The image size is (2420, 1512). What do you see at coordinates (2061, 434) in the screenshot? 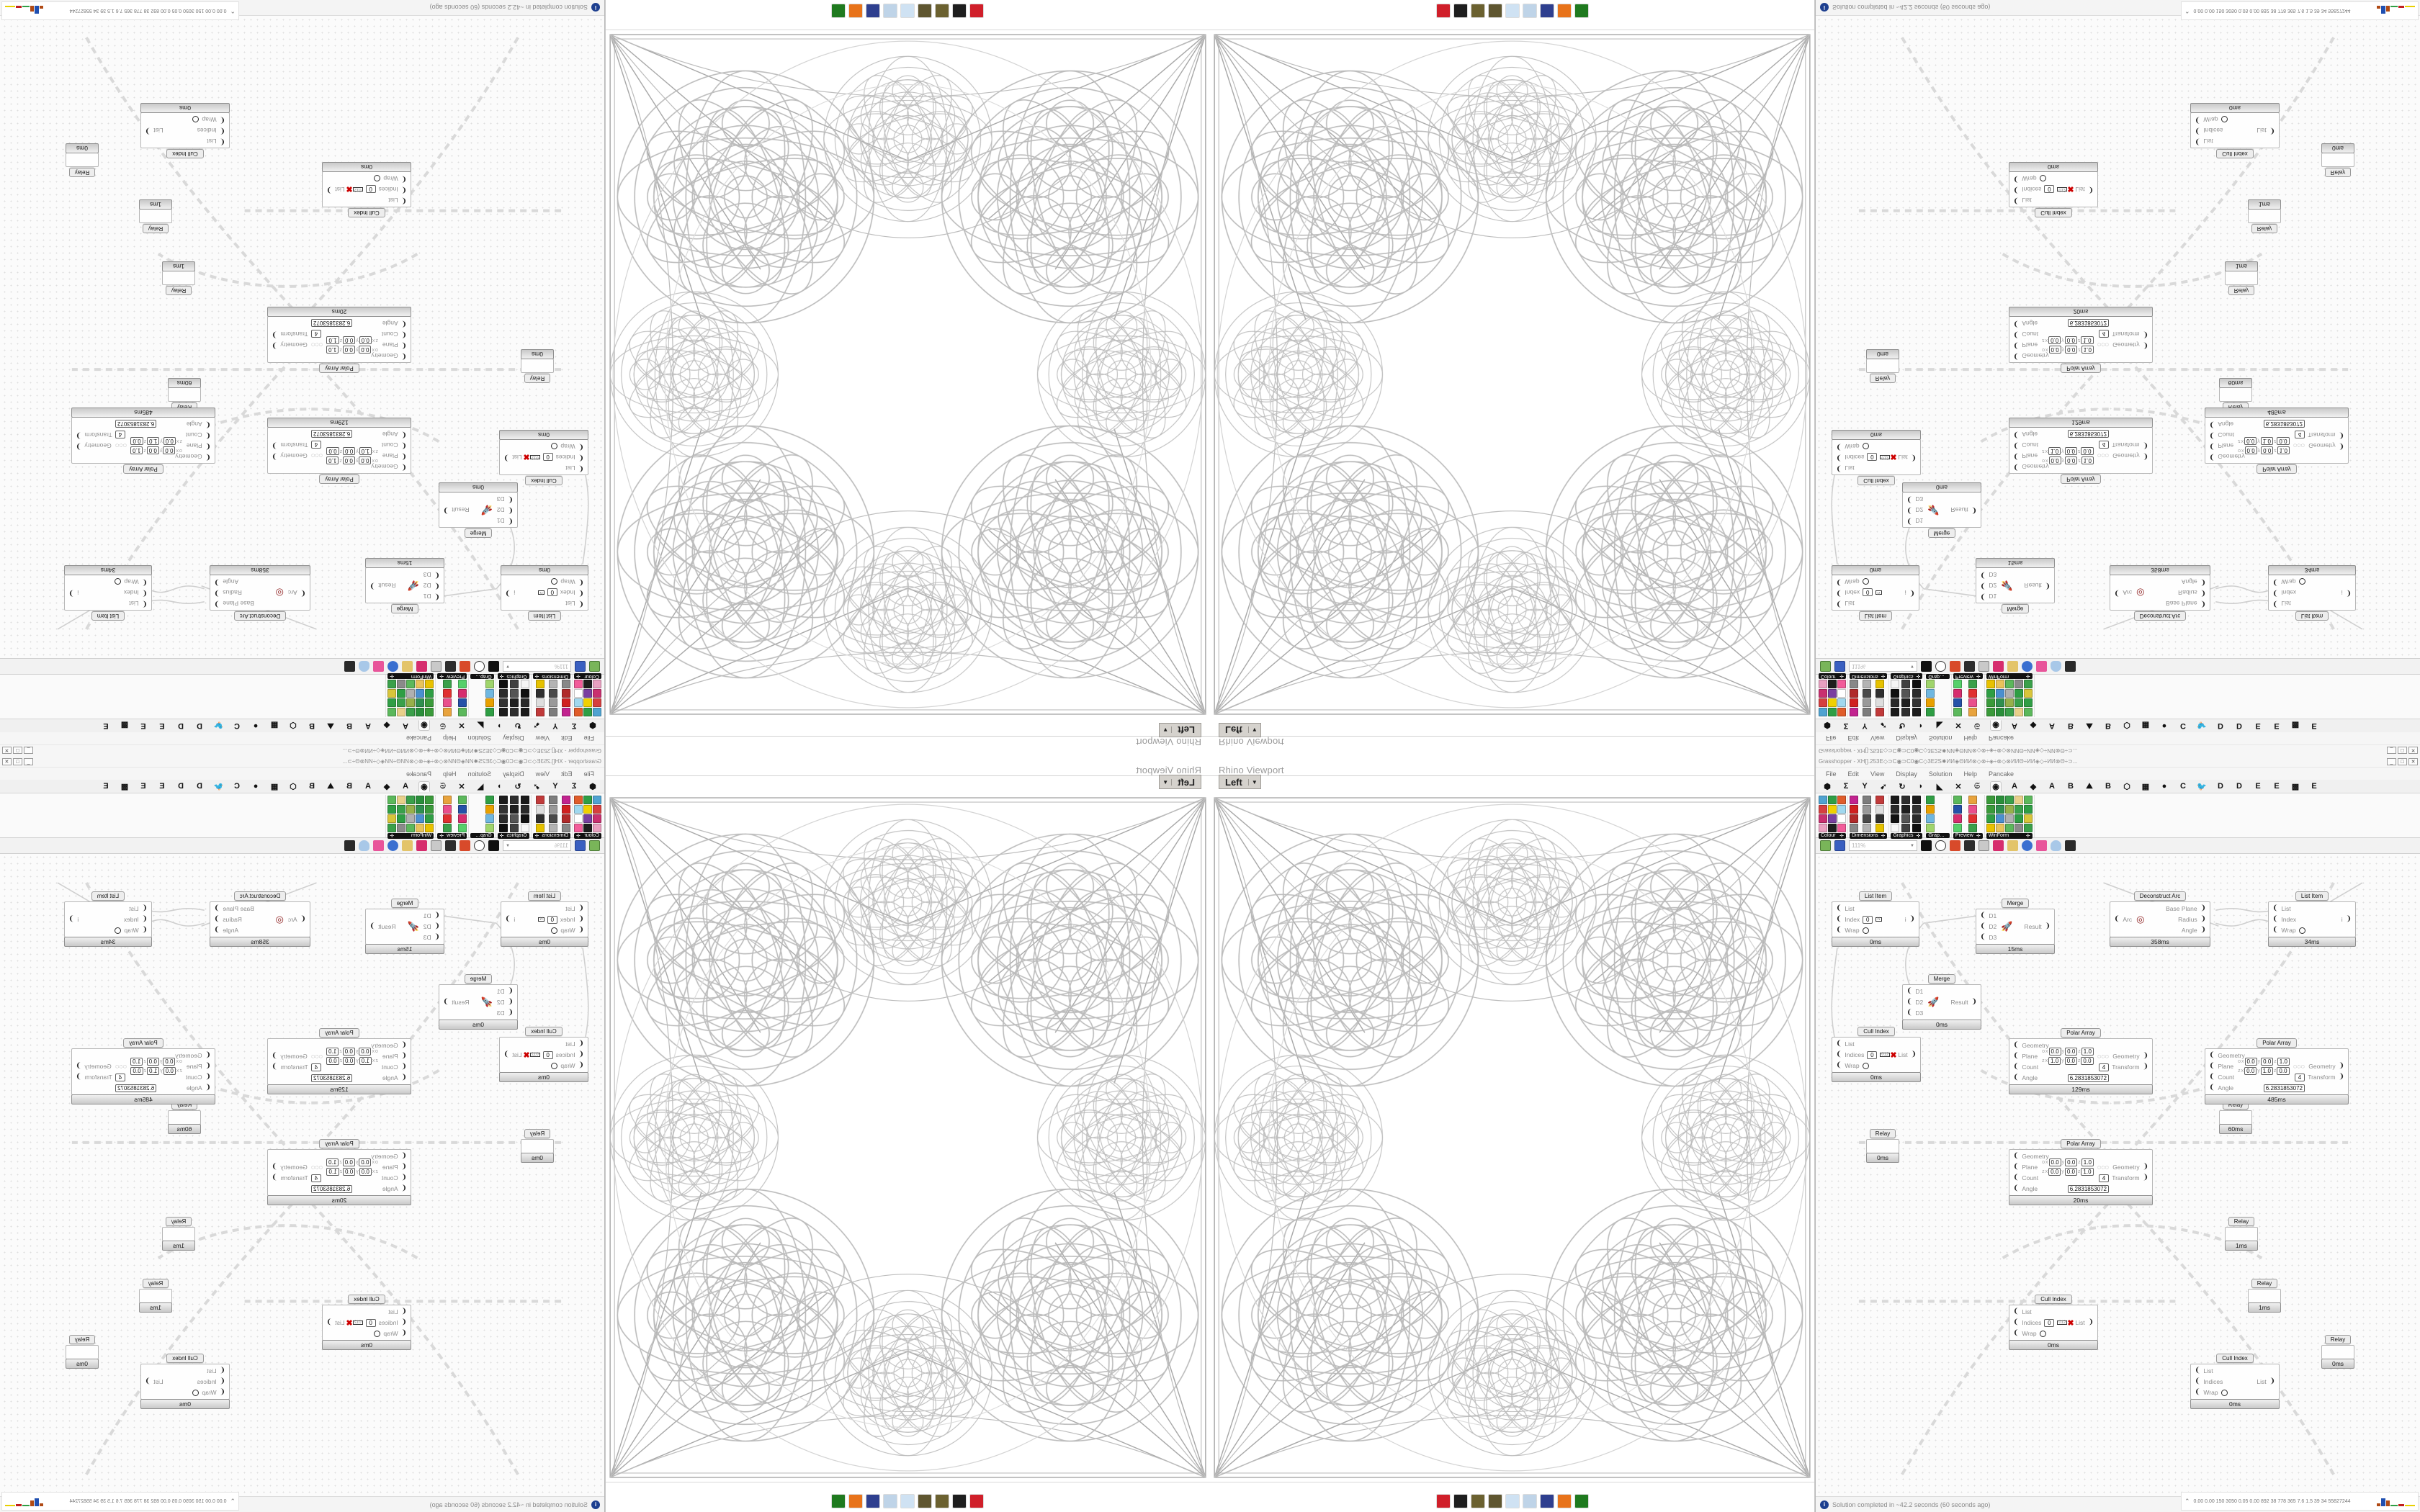
I see `input-port-row: ❨ Angle 6.2831853072` at bounding box center [2061, 434].